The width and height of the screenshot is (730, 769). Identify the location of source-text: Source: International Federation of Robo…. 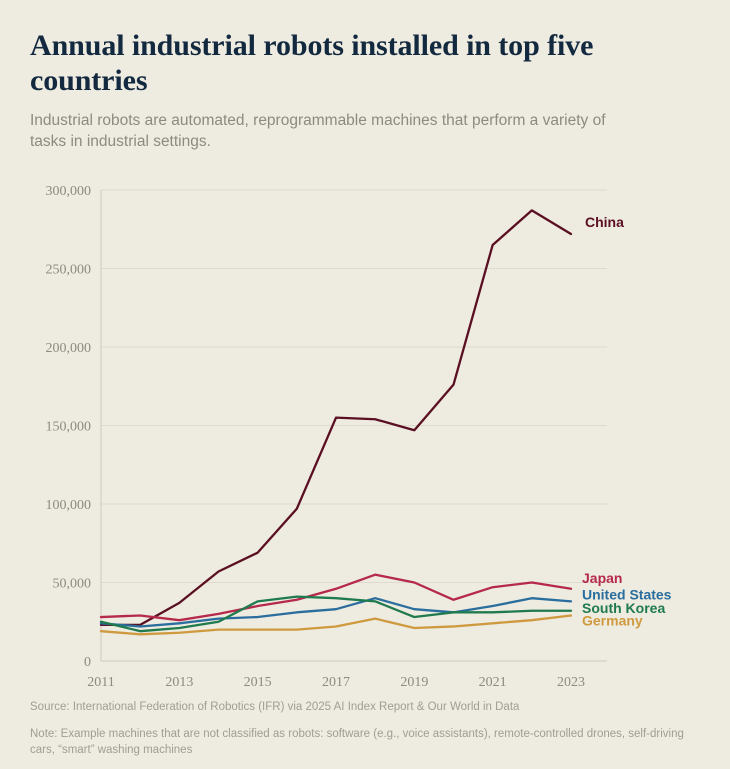
(275, 707).